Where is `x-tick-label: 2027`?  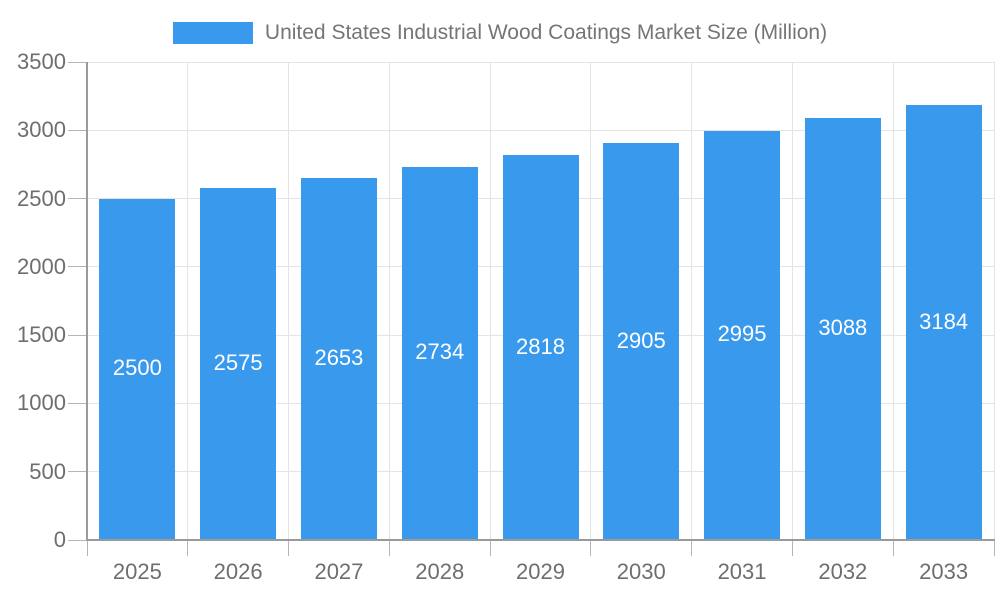 x-tick-label: 2027 is located at coordinates (339, 571).